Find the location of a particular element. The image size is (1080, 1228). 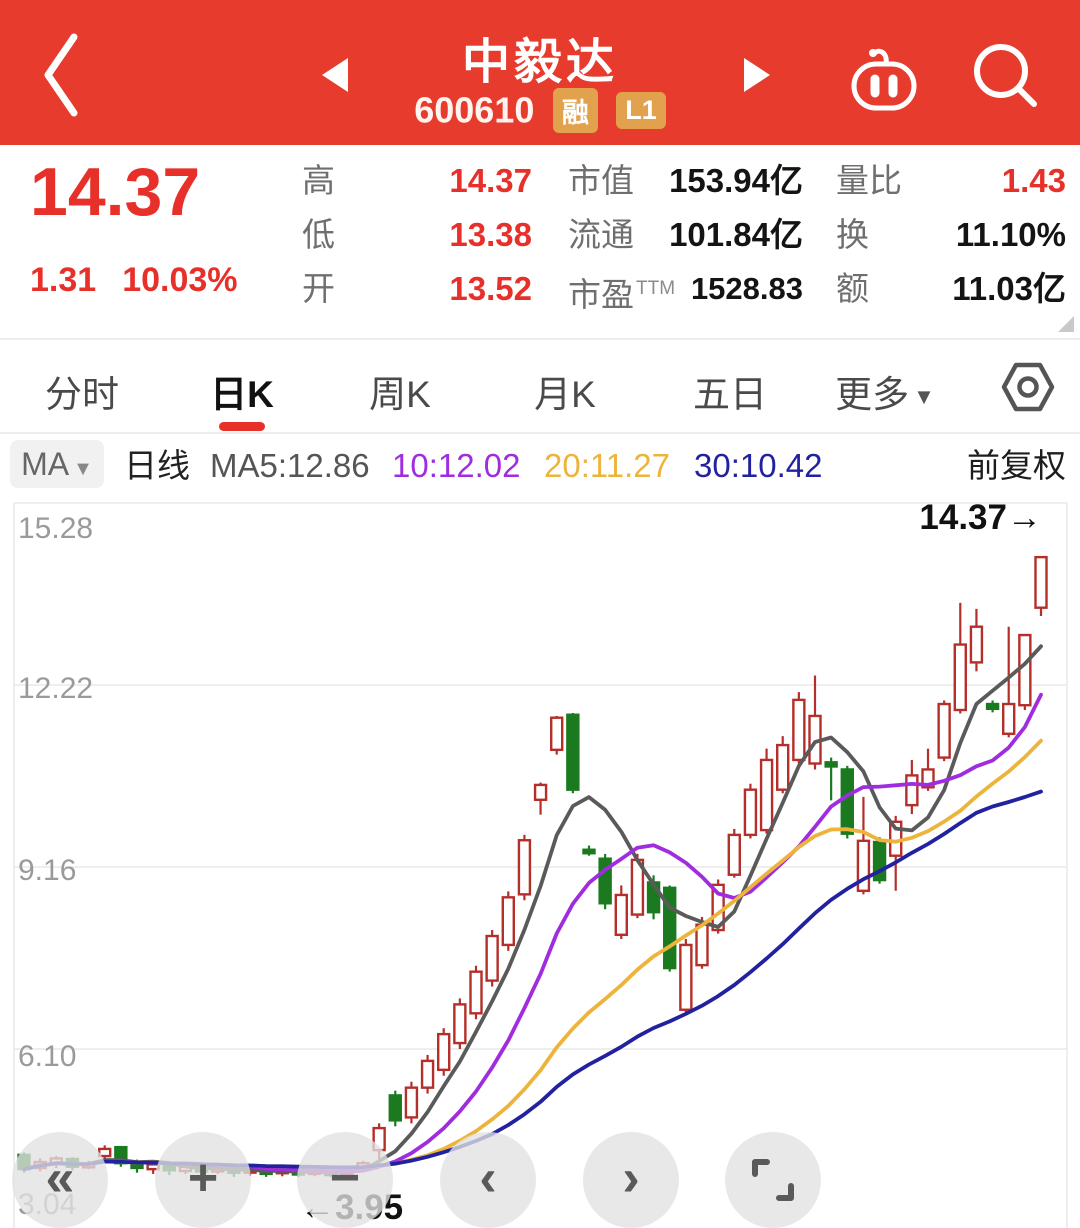

pan-left-button: ‹ is located at coordinates (488, 1180).